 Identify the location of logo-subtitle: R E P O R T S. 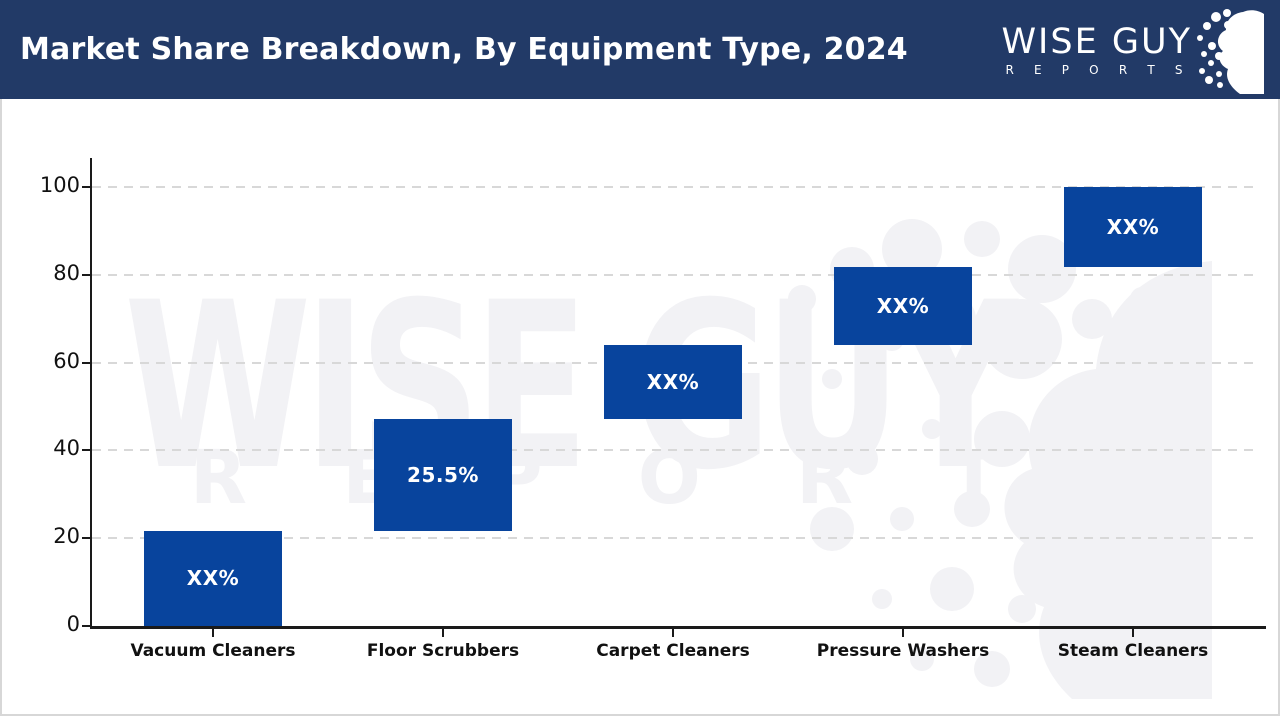
(1098, 69).